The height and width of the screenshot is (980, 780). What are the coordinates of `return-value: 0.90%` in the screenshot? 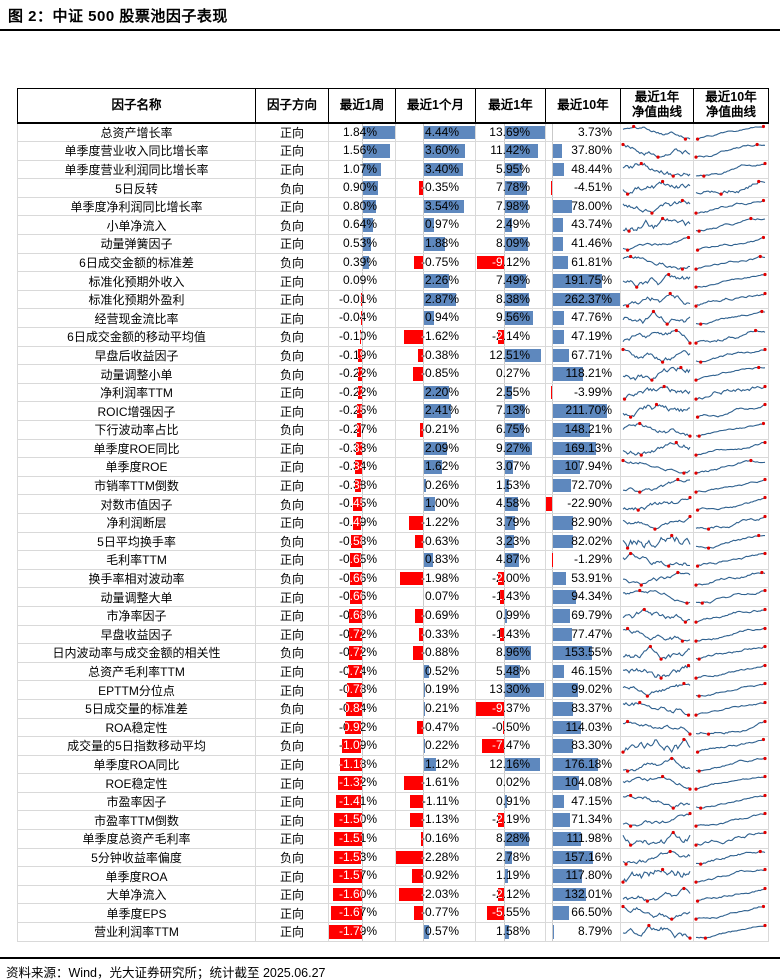 It's located at (359, 187).